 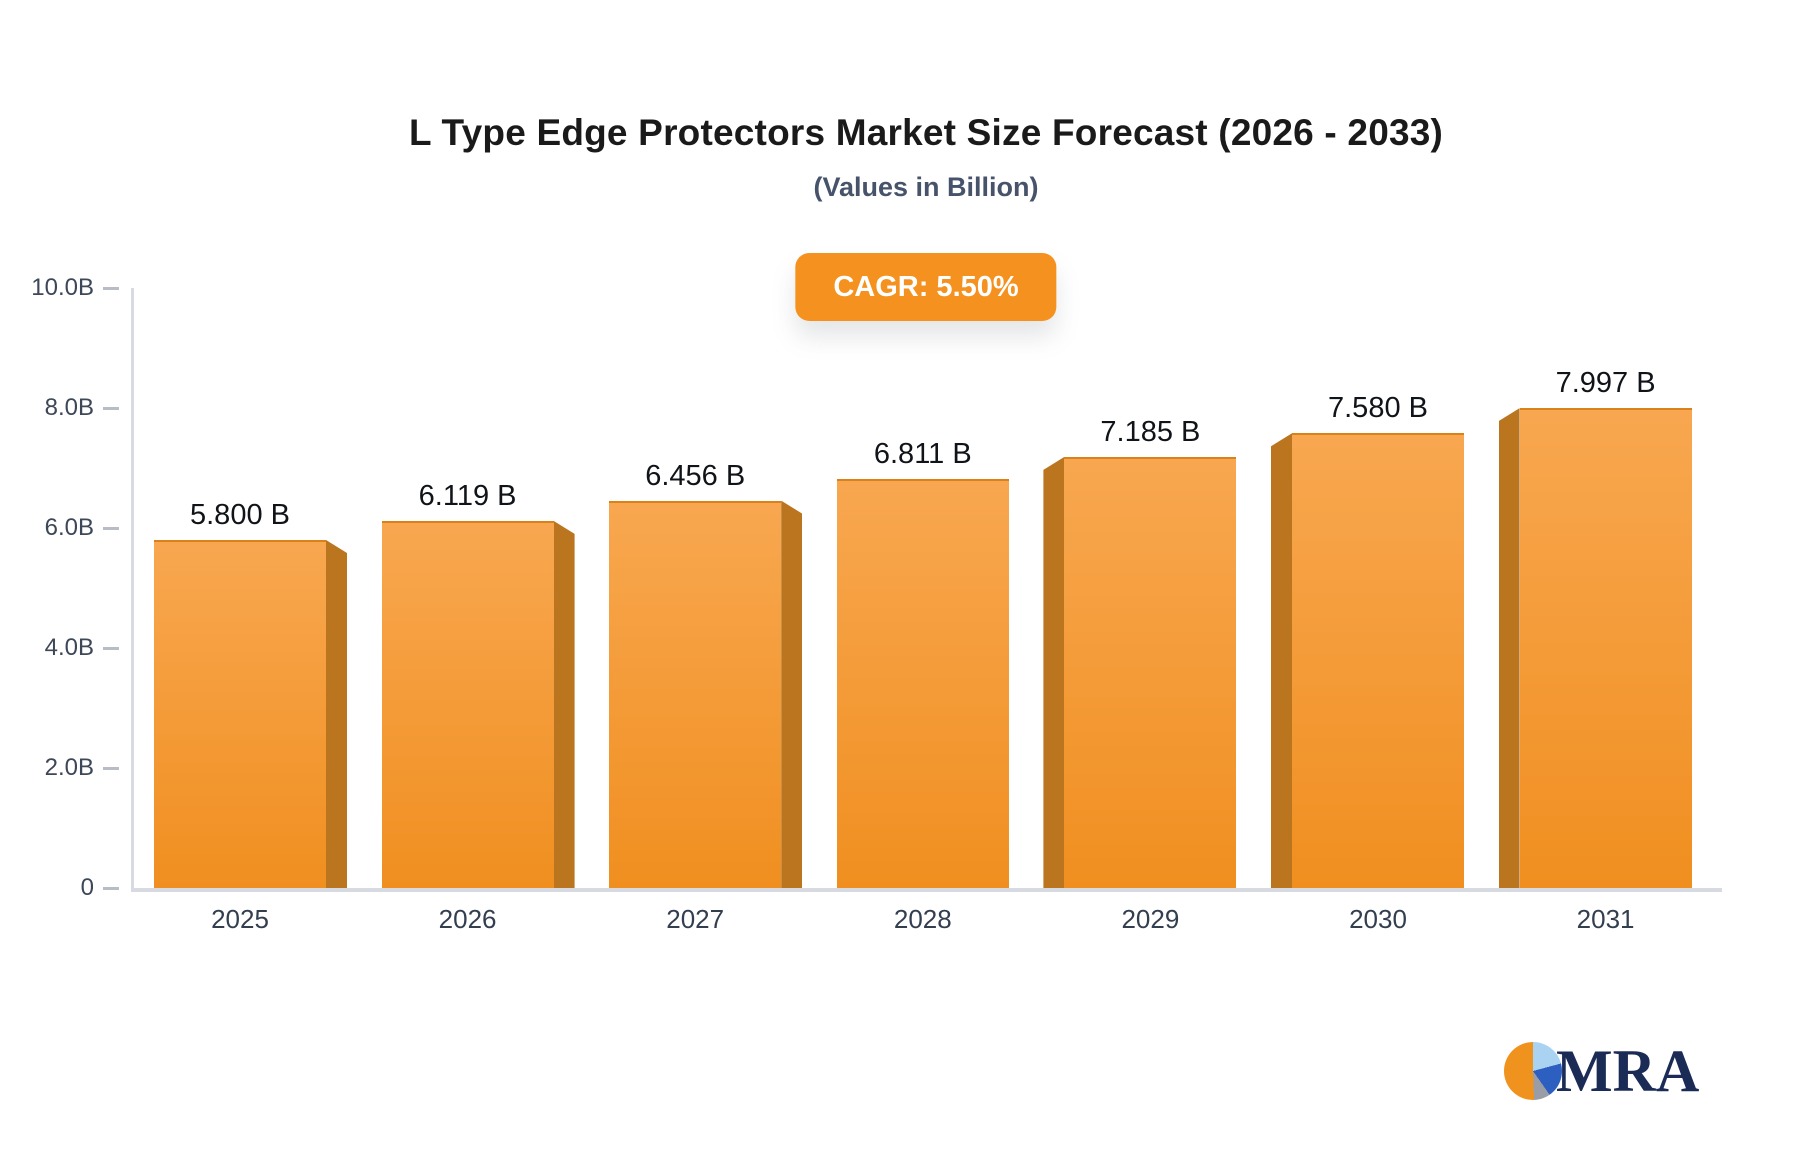 I want to click on bar-value-label: 6.456 B, so click(x=695, y=475).